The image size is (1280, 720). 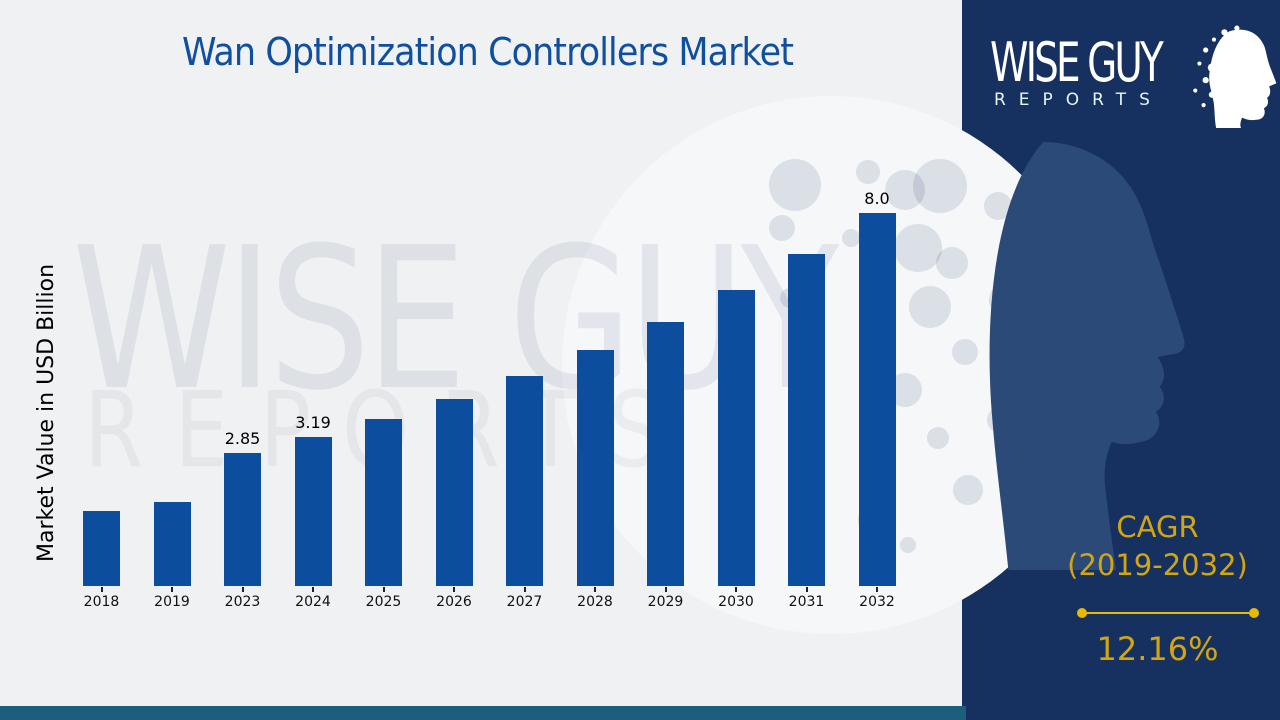 I want to click on cagr-divider-line, so click(x=1168, y=613).